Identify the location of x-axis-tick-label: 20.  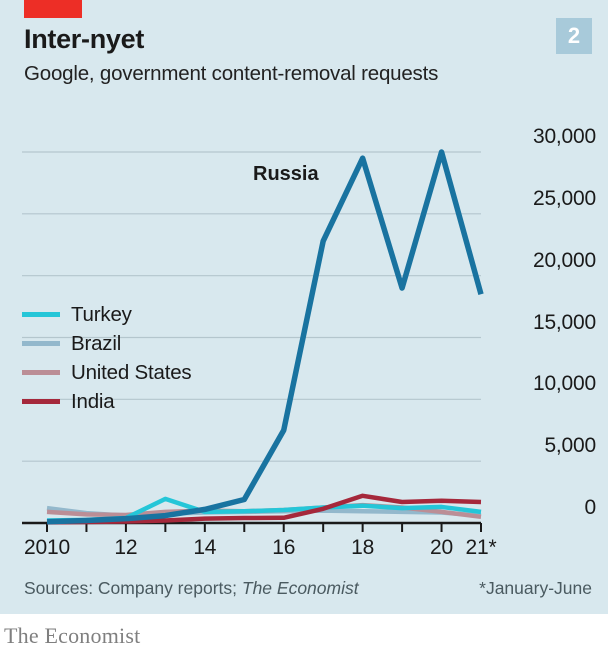
(442, 547).